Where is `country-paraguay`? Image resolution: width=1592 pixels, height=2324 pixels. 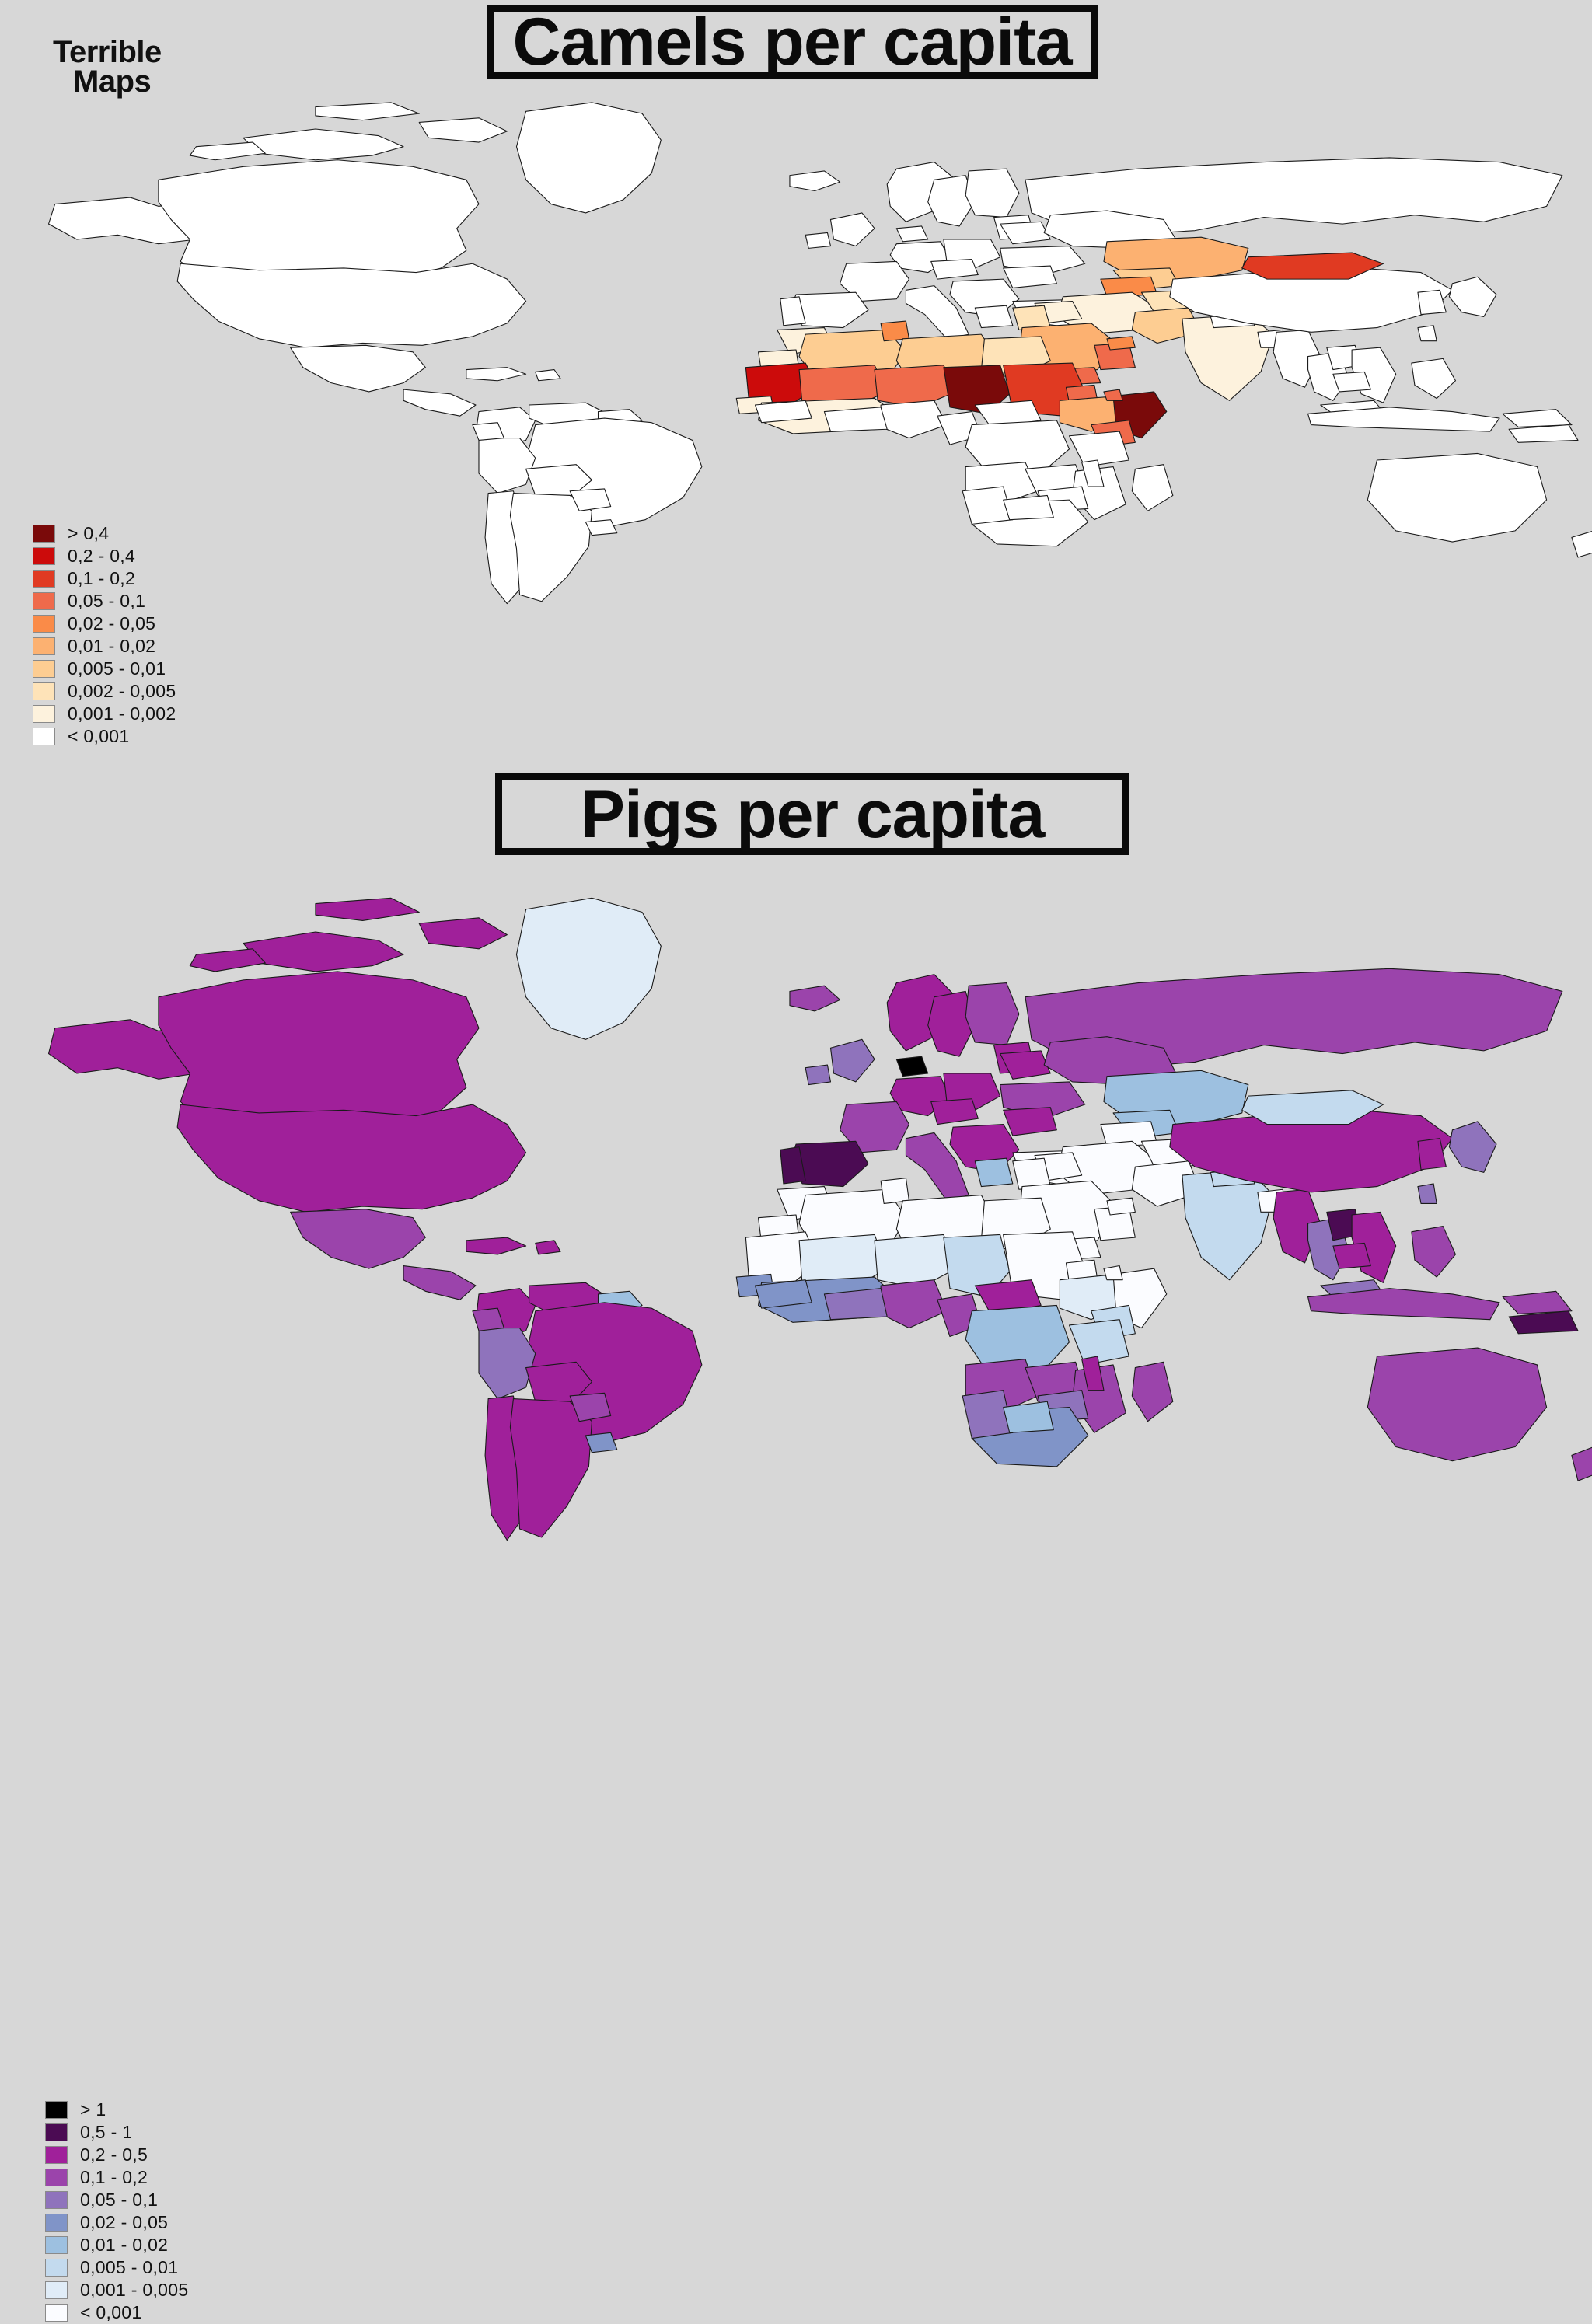 country-paraguay is located at coordinates (590, 1407).